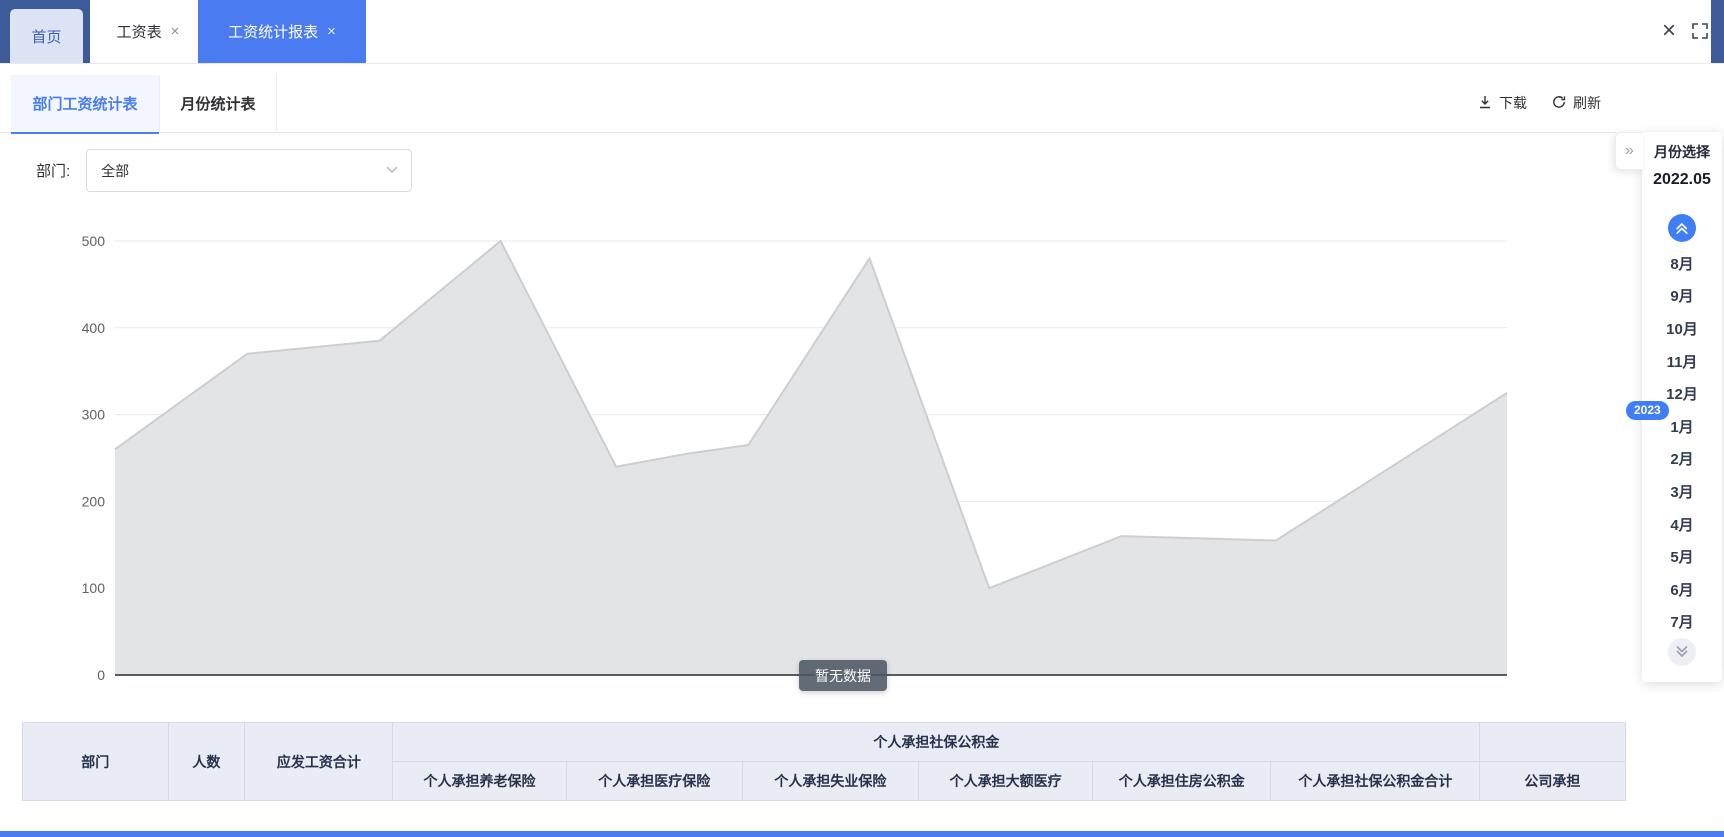 Image resolution: width=1724 pixels, height=837 pixels. Describe the element at coordinates (1682, 264) in the screenshot. I see `month-item: 8月` at that location.